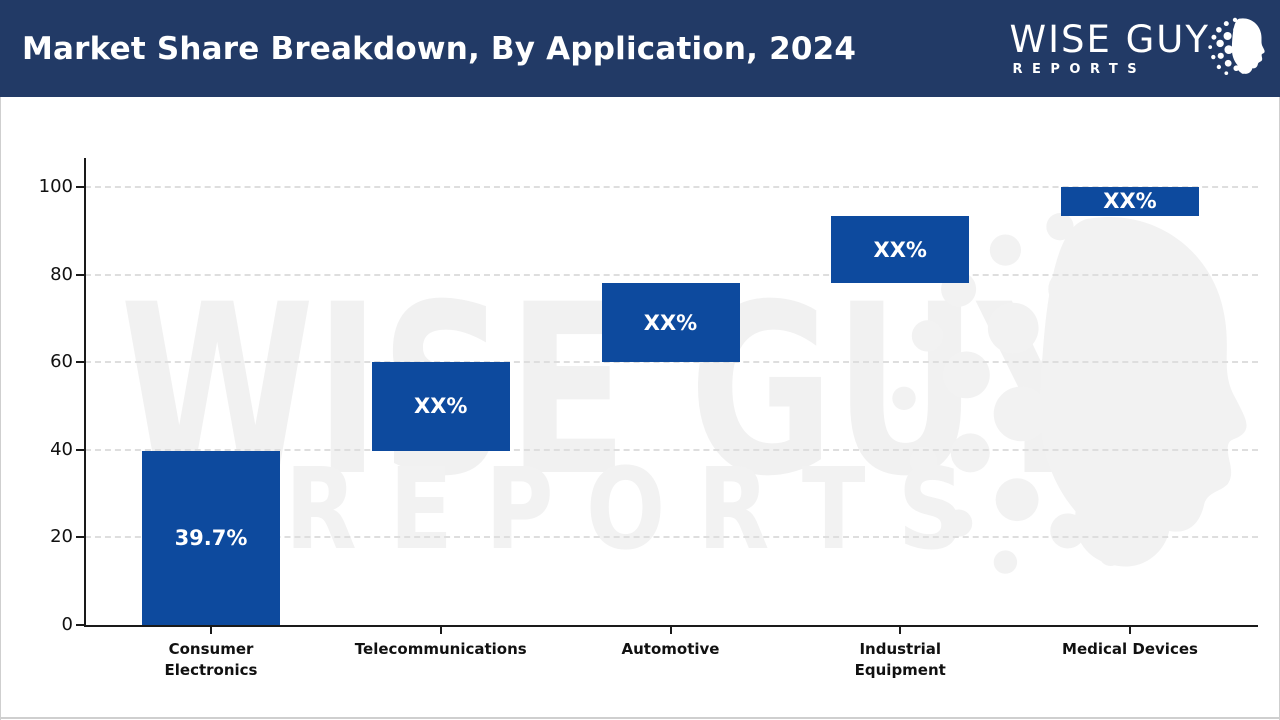 This screenshot has height=720, width=1280. Describe the element at coordinates (1130, 649) in the screenshot. I see `x-tick-label-medical-devices: Medical Devices` at that location.